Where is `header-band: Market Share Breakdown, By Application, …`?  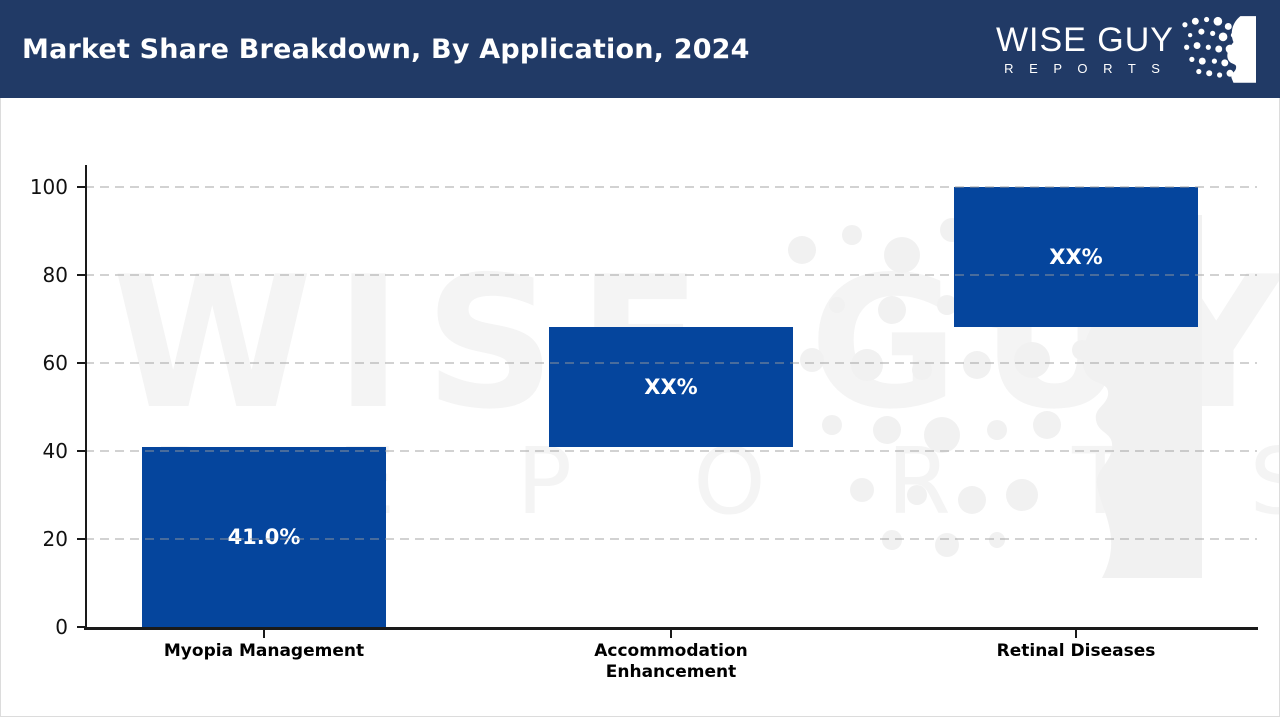 header-band: Market Share Breakdown, By Application, … is located at coordinates (640, 49).